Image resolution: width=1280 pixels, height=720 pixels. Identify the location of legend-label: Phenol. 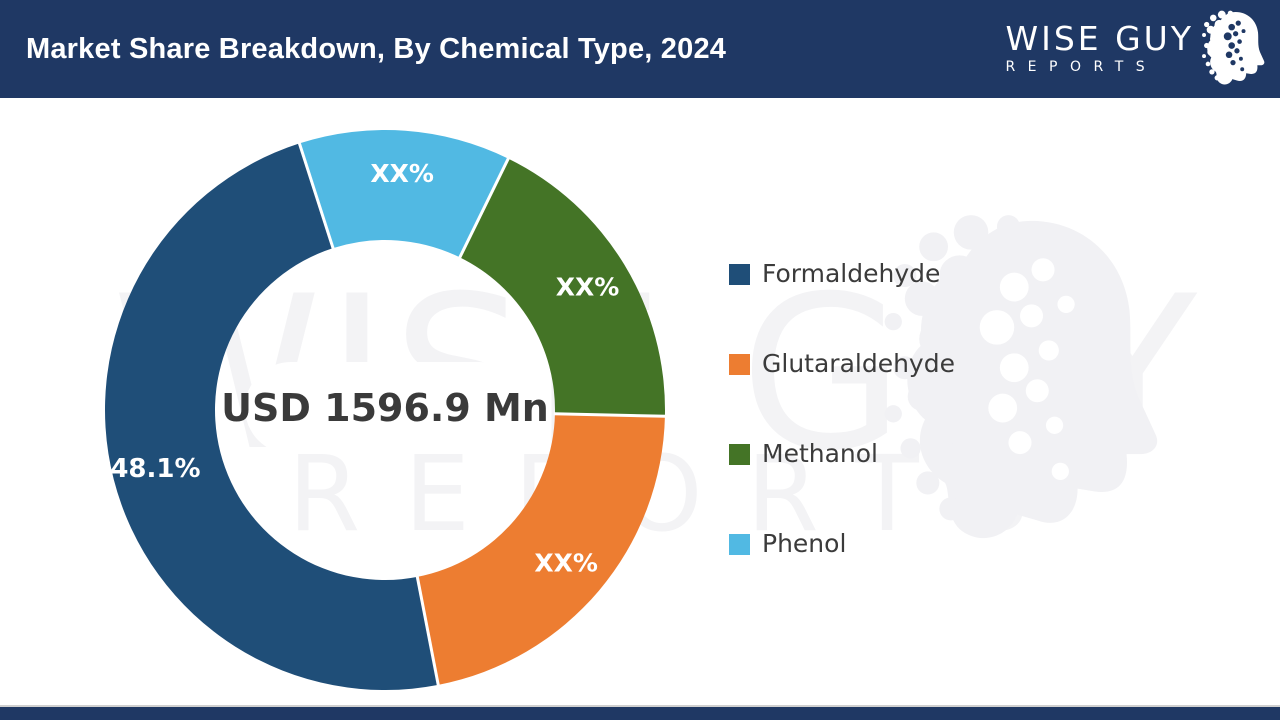
(804, 543).